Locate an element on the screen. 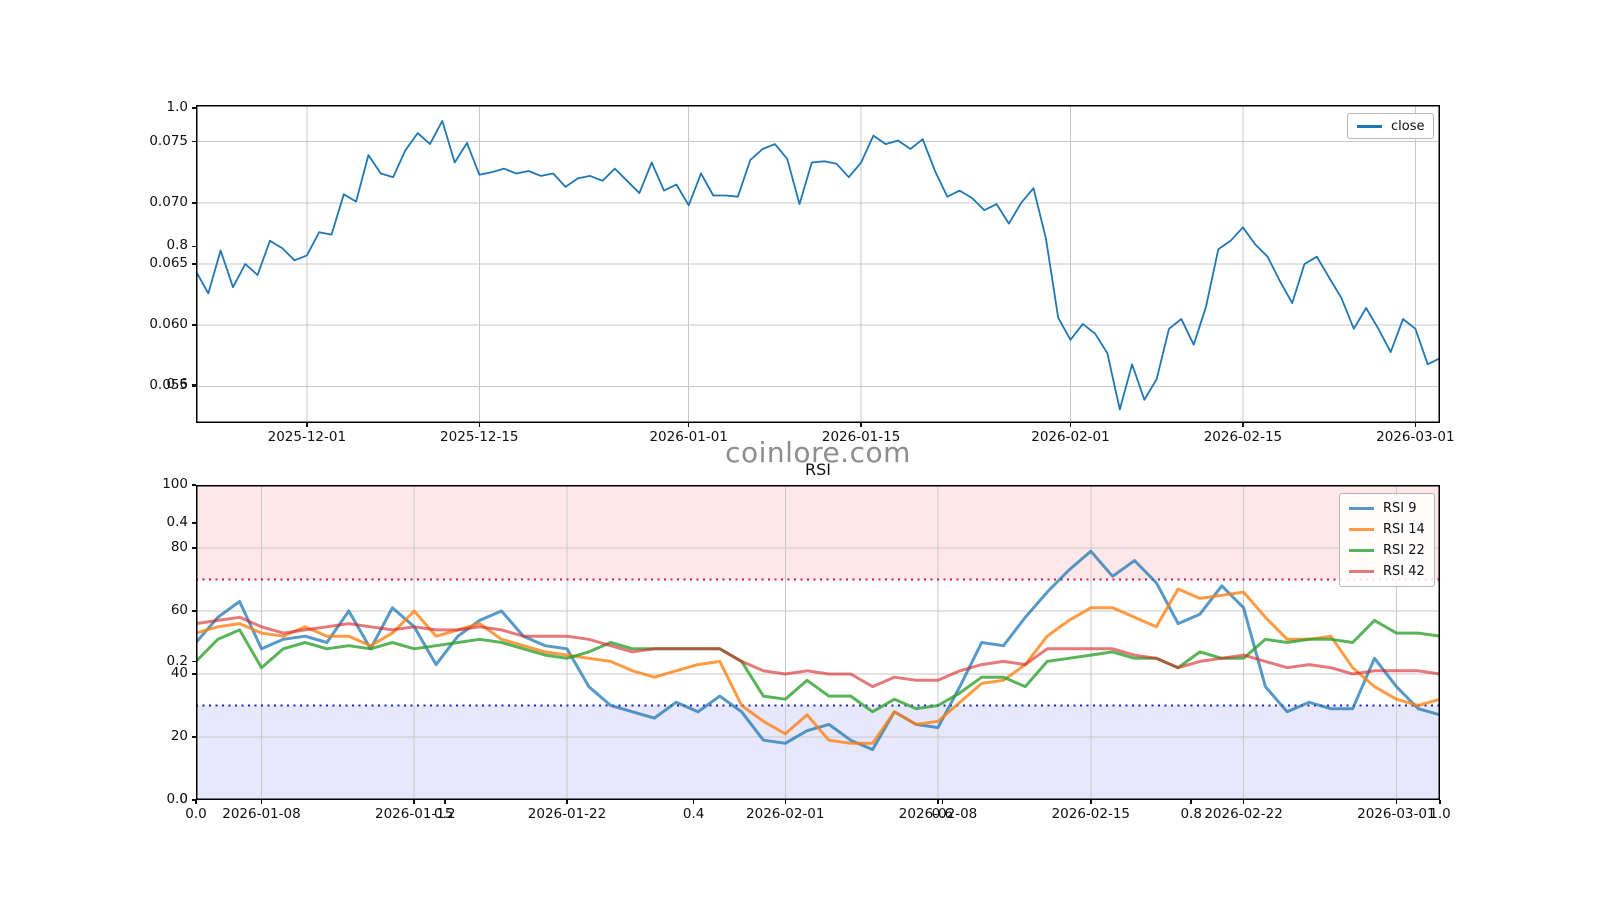 This screenshot has height=900, width=1600. x-tick-label: 2026-01-08 is located at coordinates (261, 814).